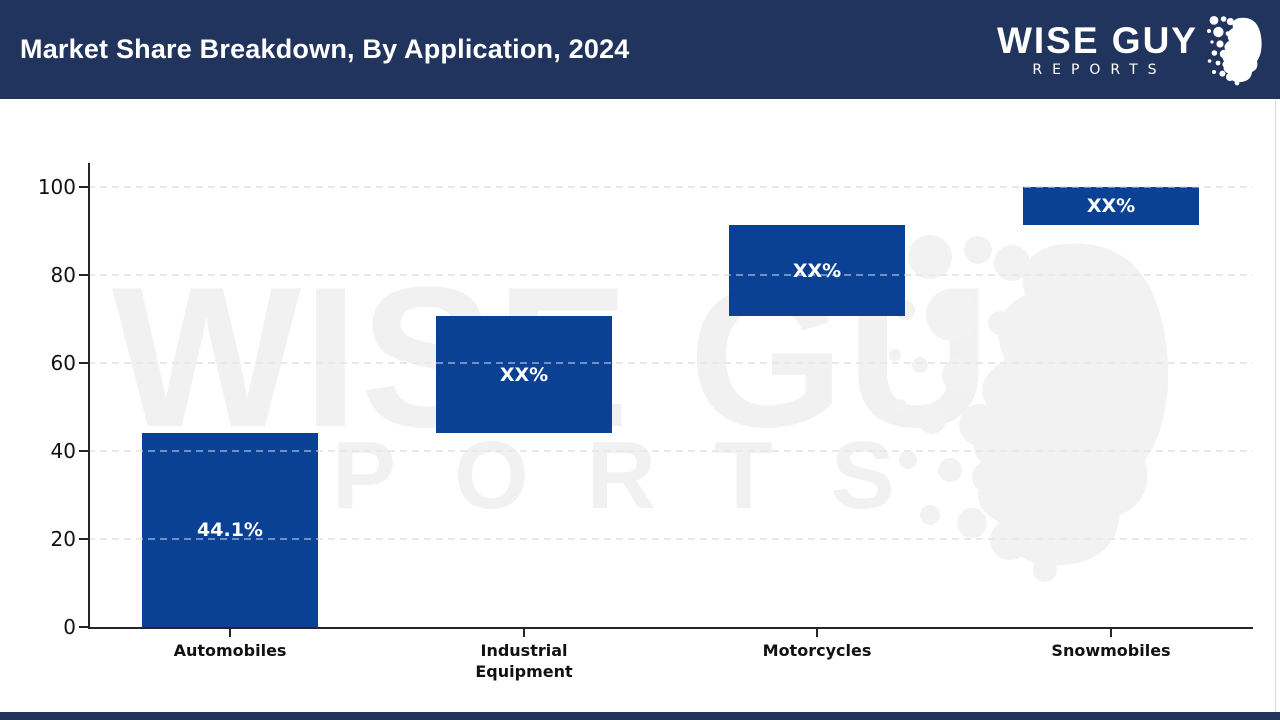 The image size is (1280, 720). I want to click on plot-right-border, so click(1275, 405).